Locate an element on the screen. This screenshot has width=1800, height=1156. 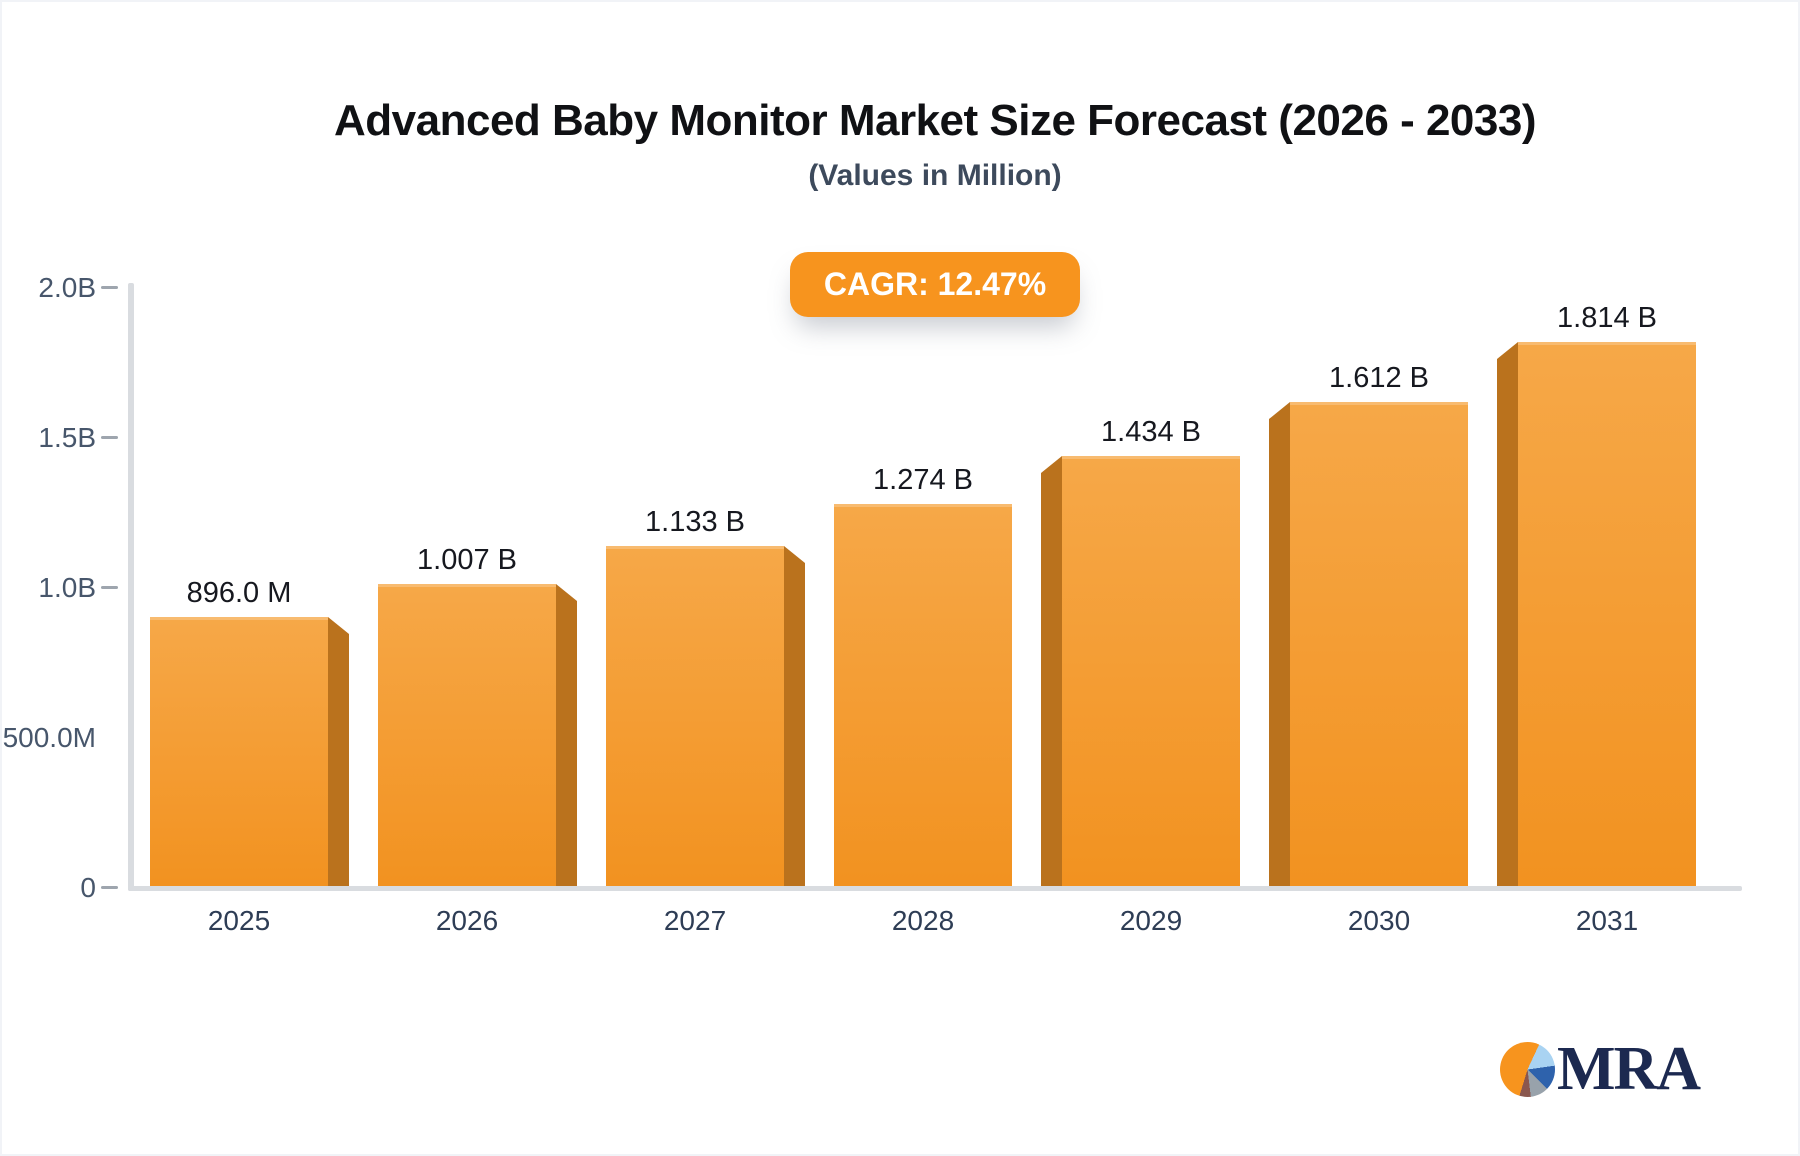
brand-name: MRA is located at coordinates (1629, 1069).